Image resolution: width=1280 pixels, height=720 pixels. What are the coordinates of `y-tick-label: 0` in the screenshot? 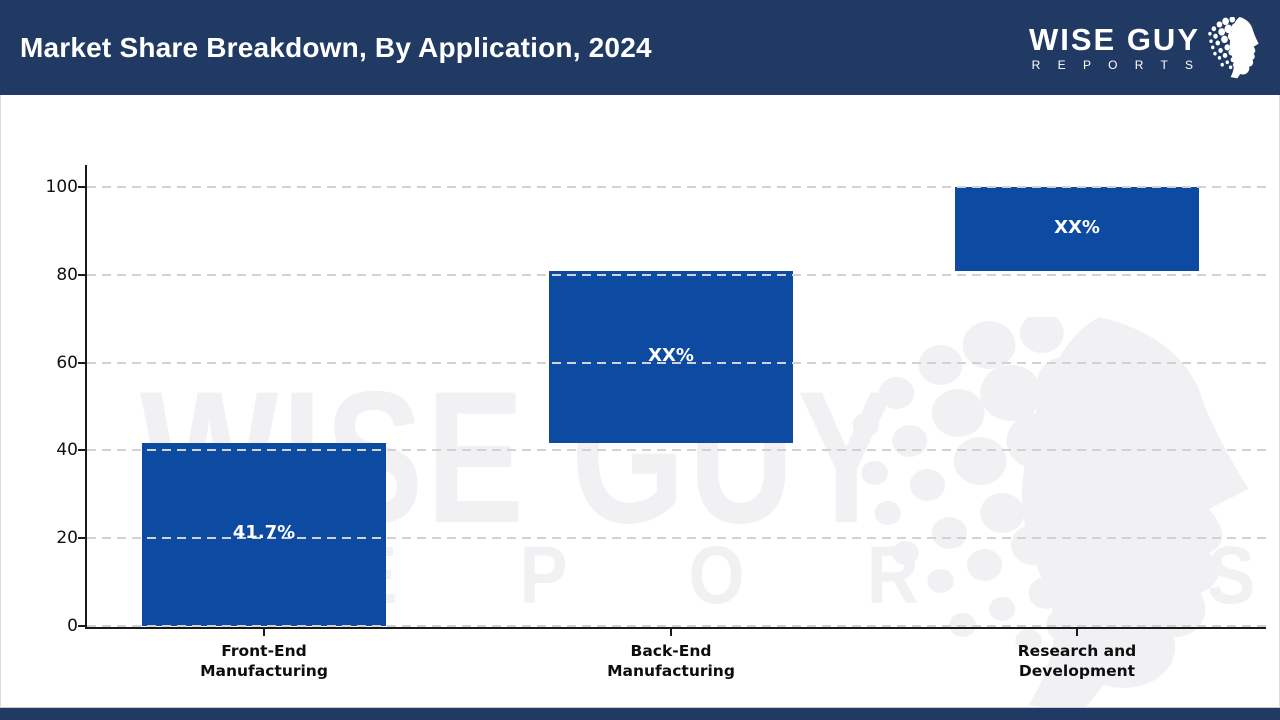 It's located at (72, 626).